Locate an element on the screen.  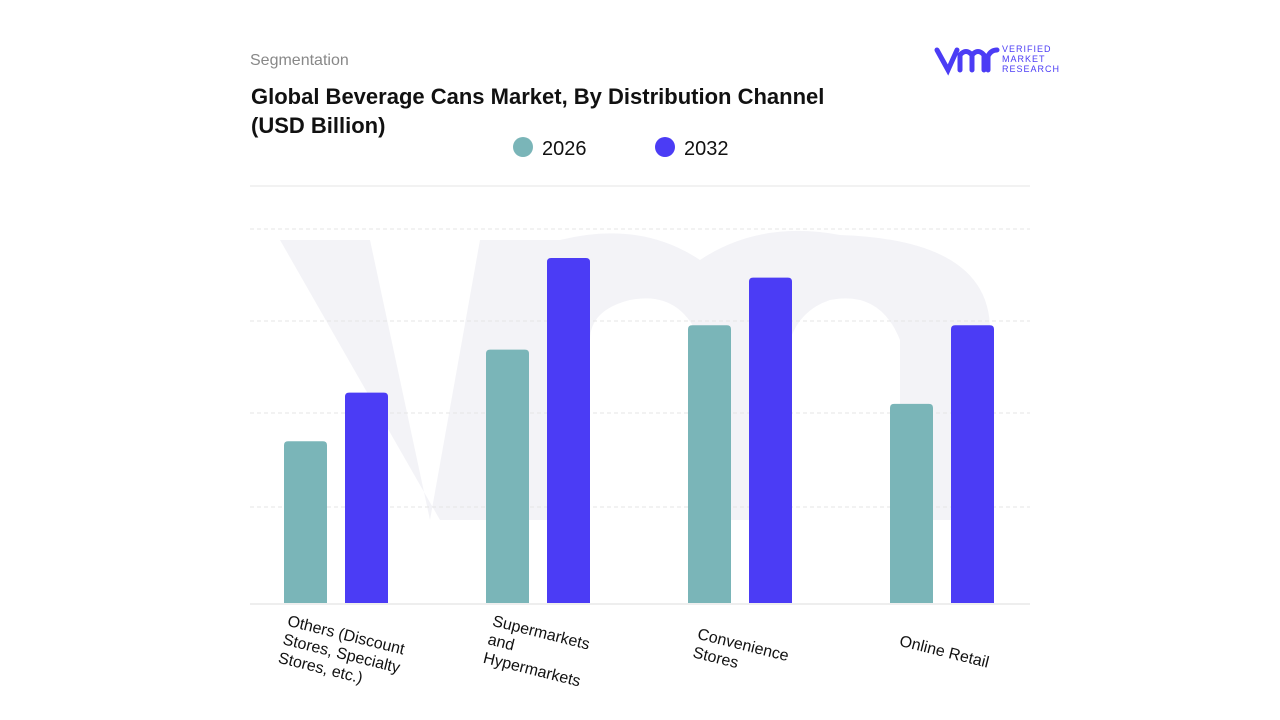
logo: VERIFIED MARKET RESEARCH is located at coordinates (997, 60).